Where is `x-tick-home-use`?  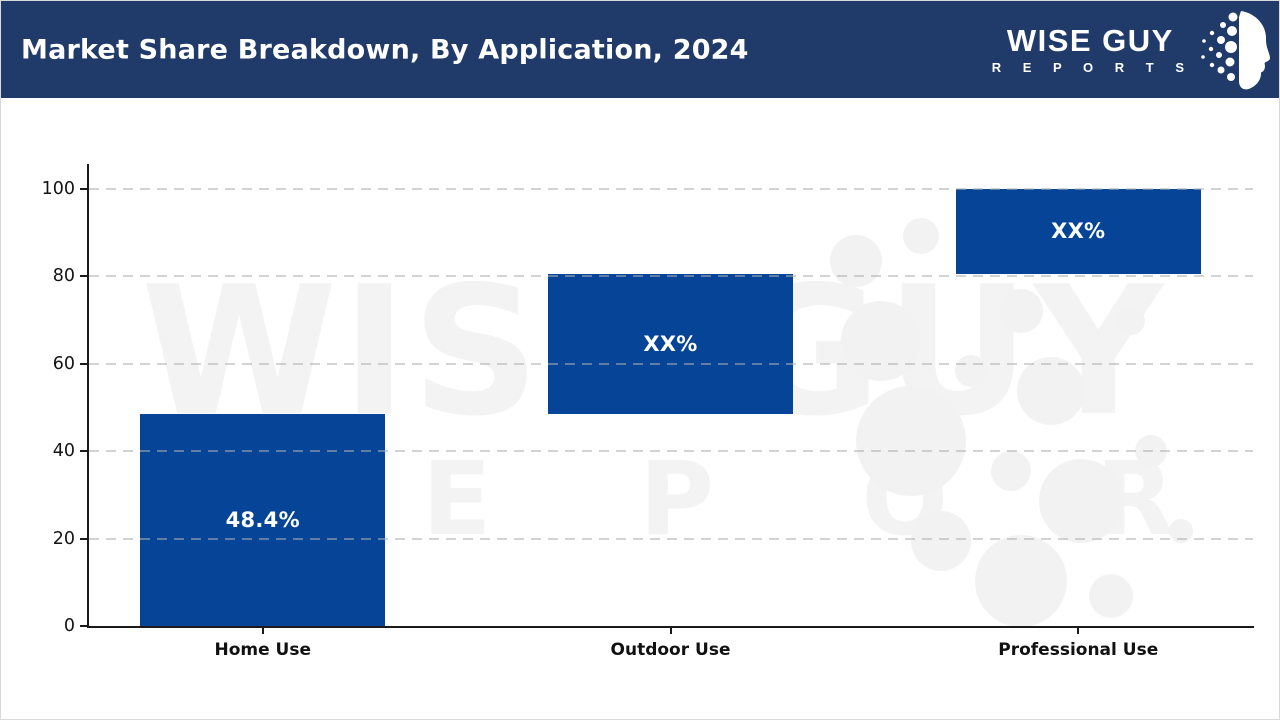
x-tick-home-use is located at coordinates (262, 630).